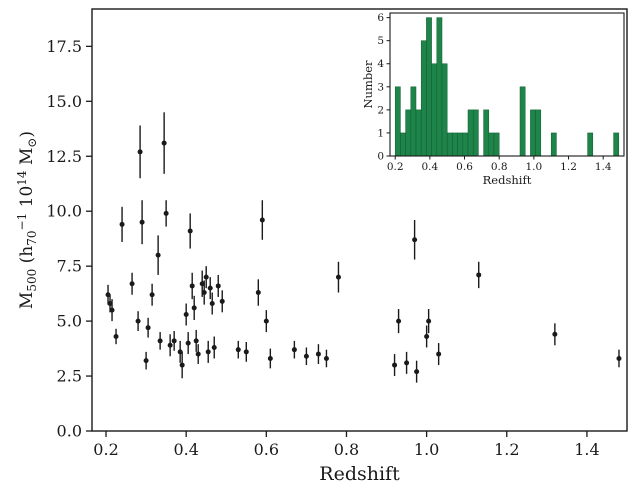  Describe the element at coordinates (534, 167) in the screenshot. I see `inset-x-tick-label: 1.0` at that location.